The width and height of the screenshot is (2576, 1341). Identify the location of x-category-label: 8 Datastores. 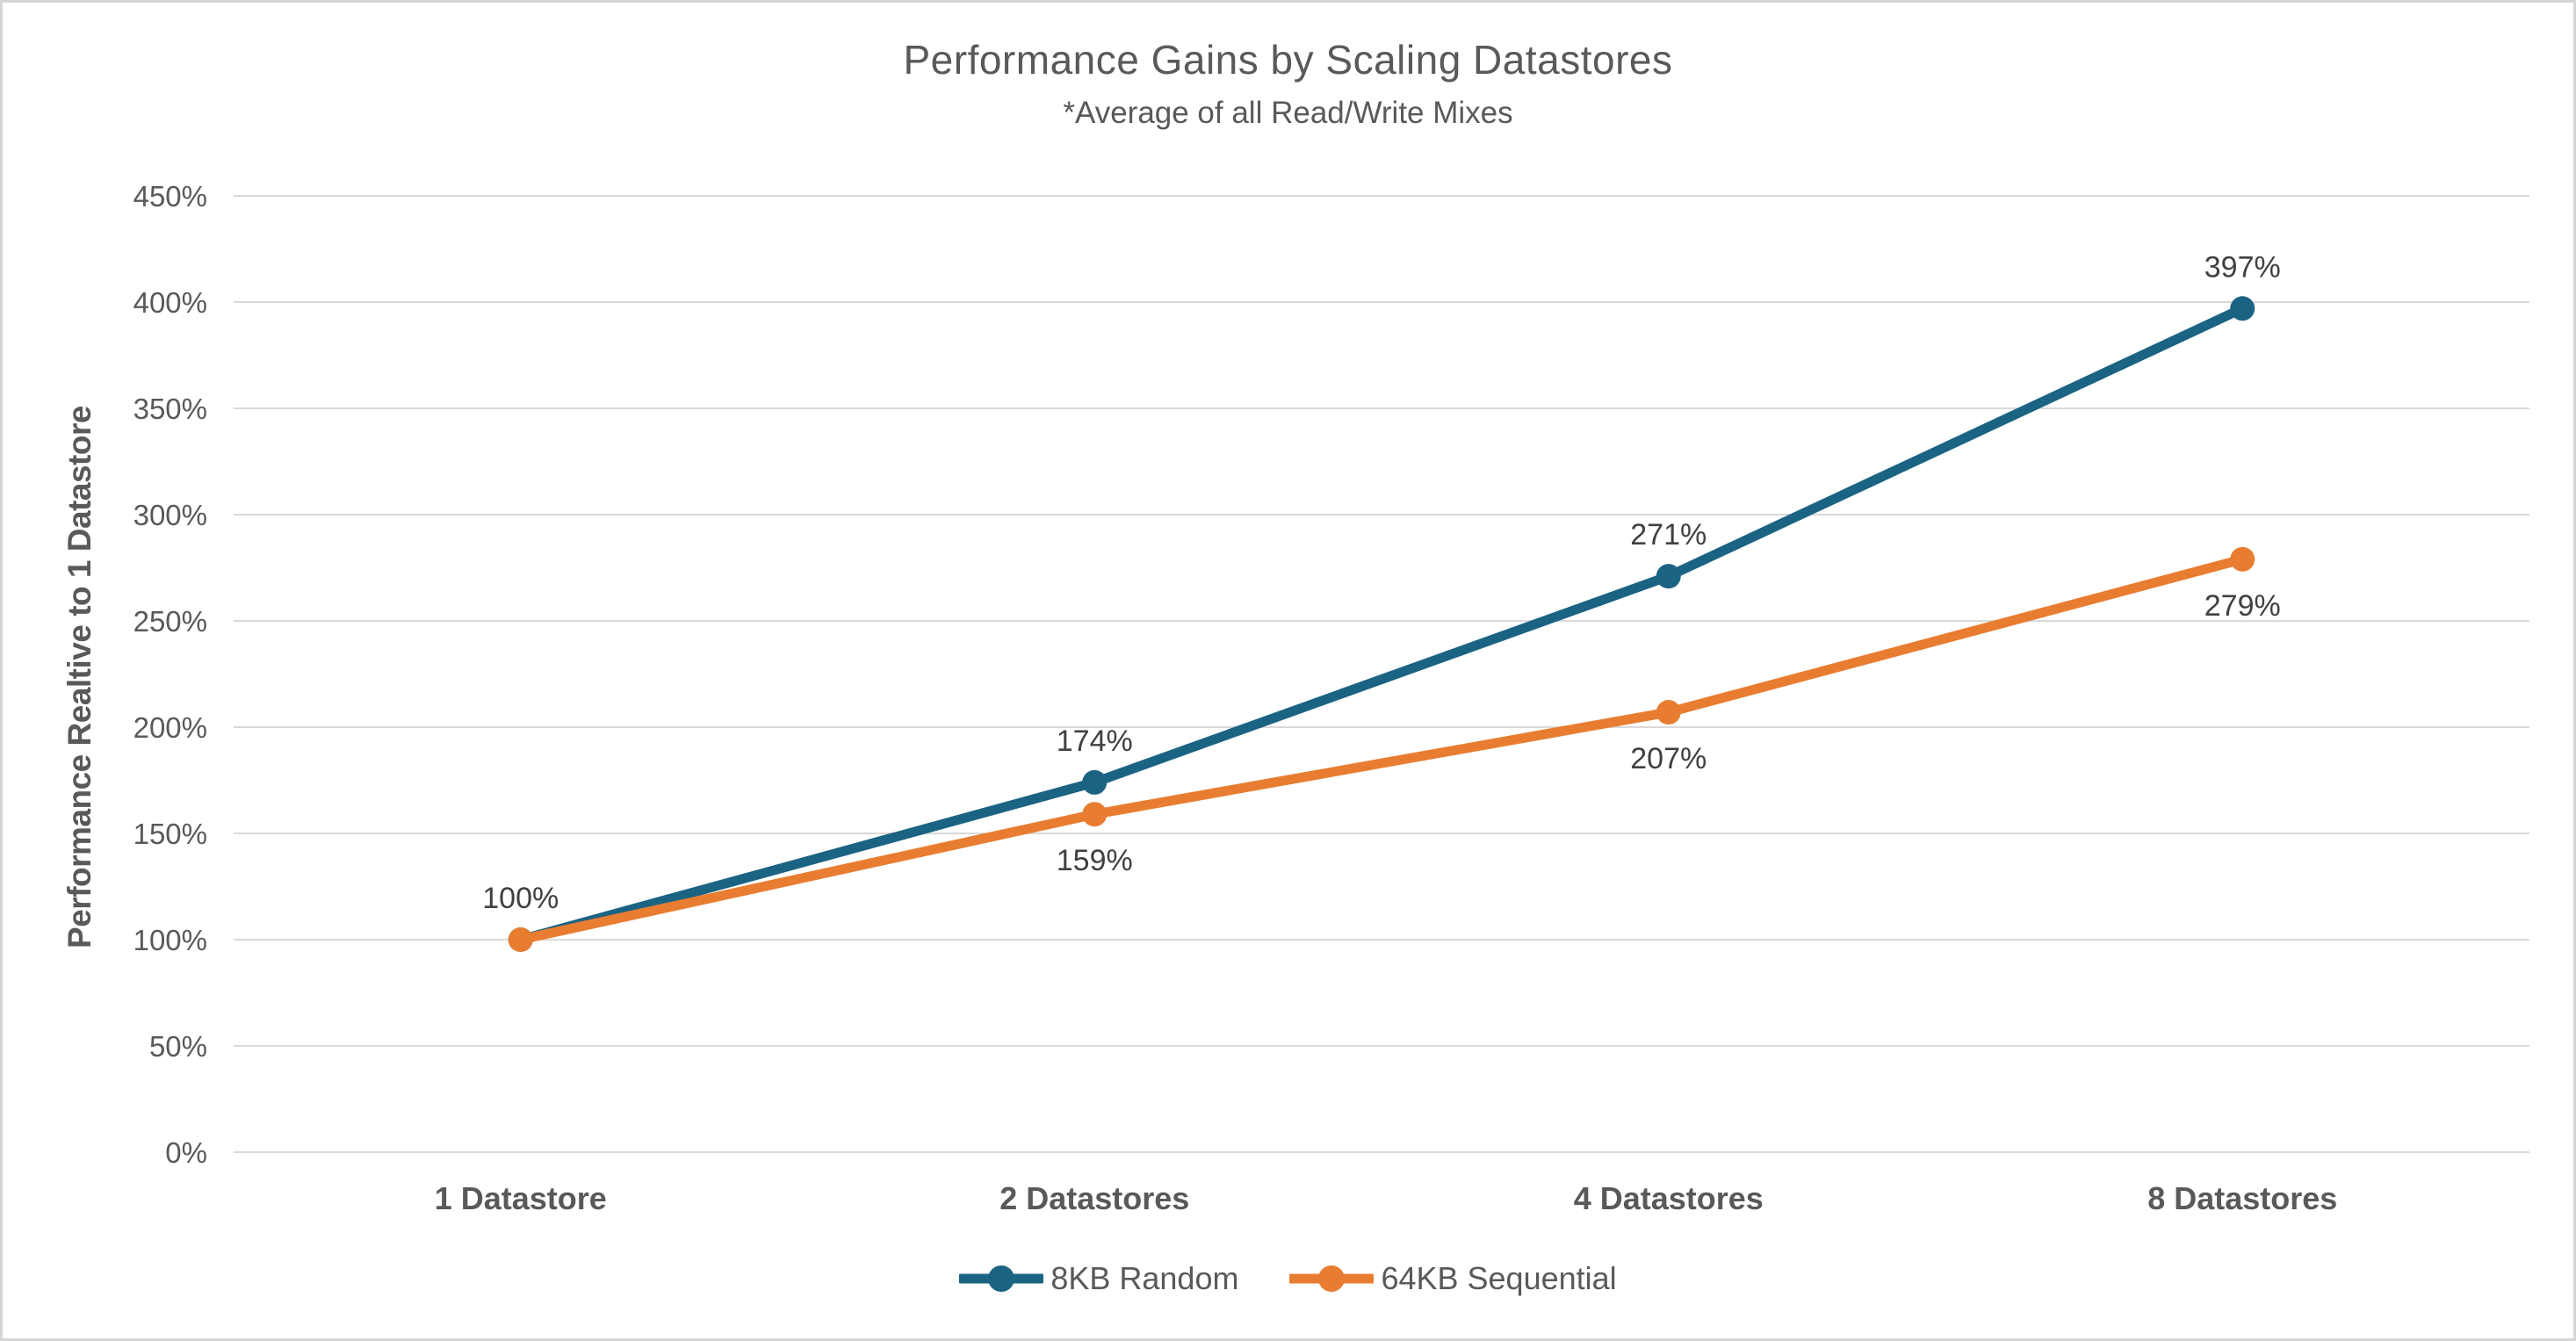
(2242, 1198).